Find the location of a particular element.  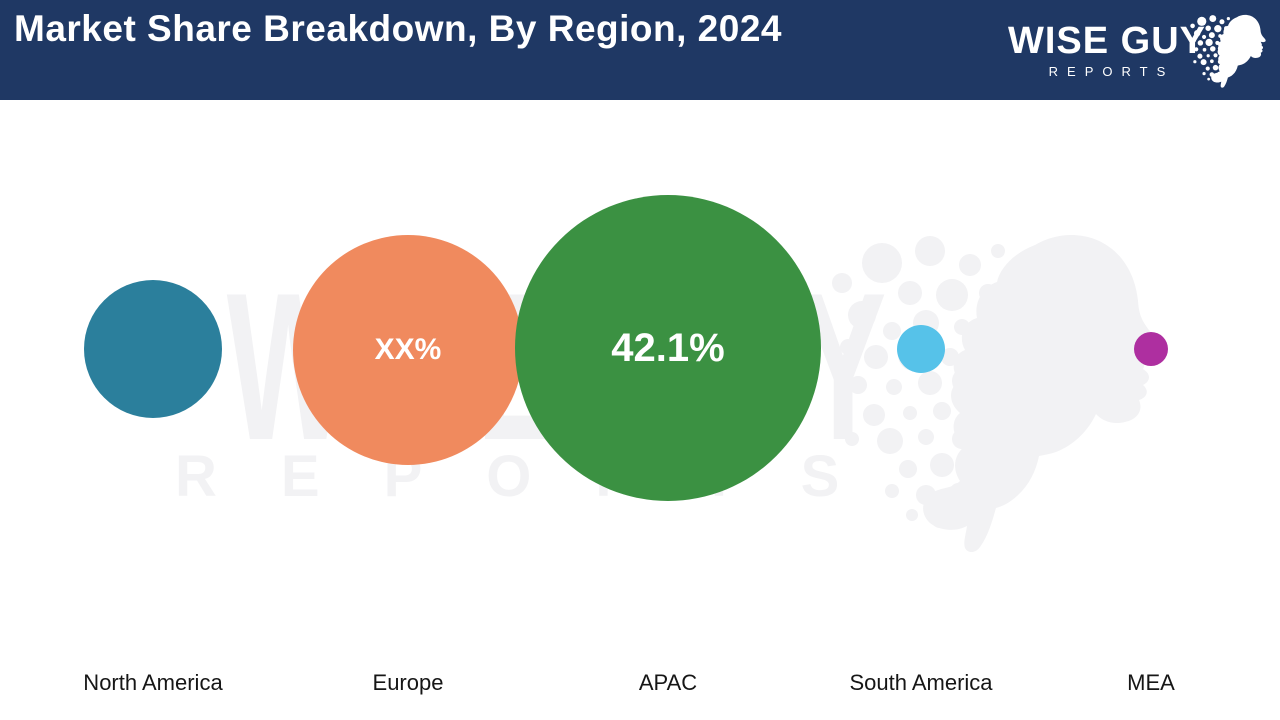

logo-subtext: REPORTS is located at coordinates (1111, 71).